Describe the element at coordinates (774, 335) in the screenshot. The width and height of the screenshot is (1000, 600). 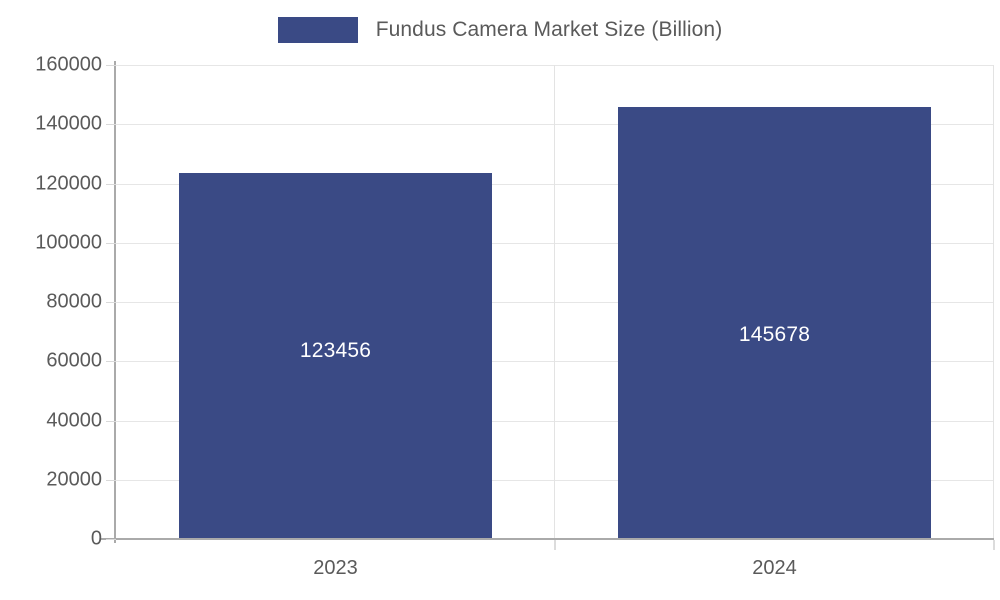
I see `bar-value-label: 145678` at that location.